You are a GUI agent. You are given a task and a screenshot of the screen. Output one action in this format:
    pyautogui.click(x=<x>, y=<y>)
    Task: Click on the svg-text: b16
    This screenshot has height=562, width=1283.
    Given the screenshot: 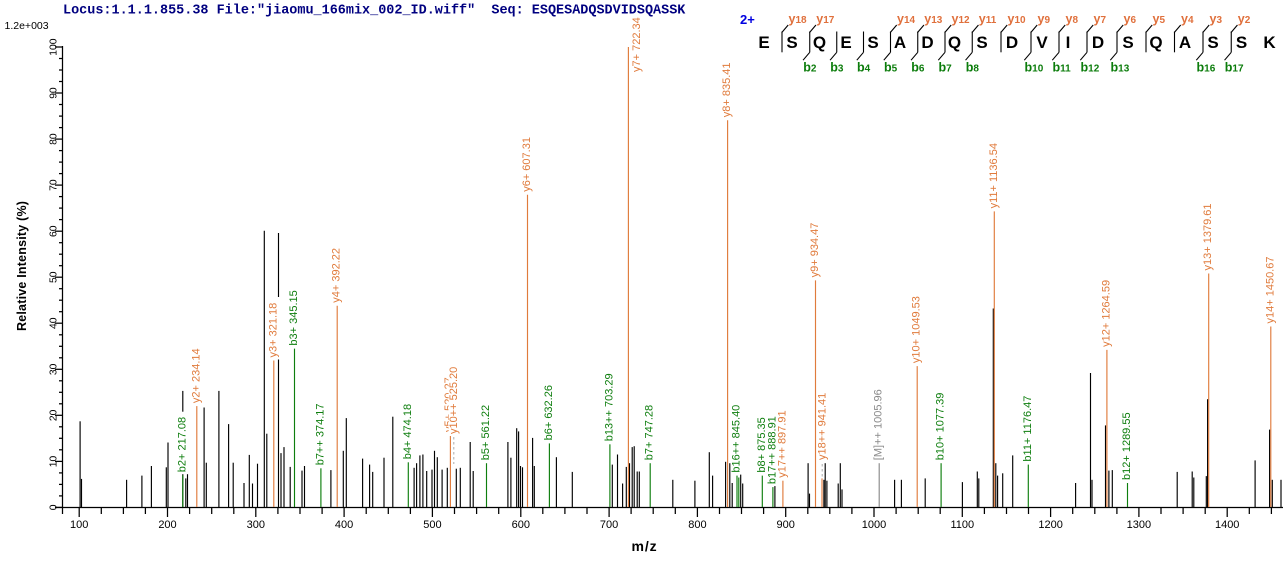 What is the action you would take?
    pyautogui.click(x=1206, y=68)
    